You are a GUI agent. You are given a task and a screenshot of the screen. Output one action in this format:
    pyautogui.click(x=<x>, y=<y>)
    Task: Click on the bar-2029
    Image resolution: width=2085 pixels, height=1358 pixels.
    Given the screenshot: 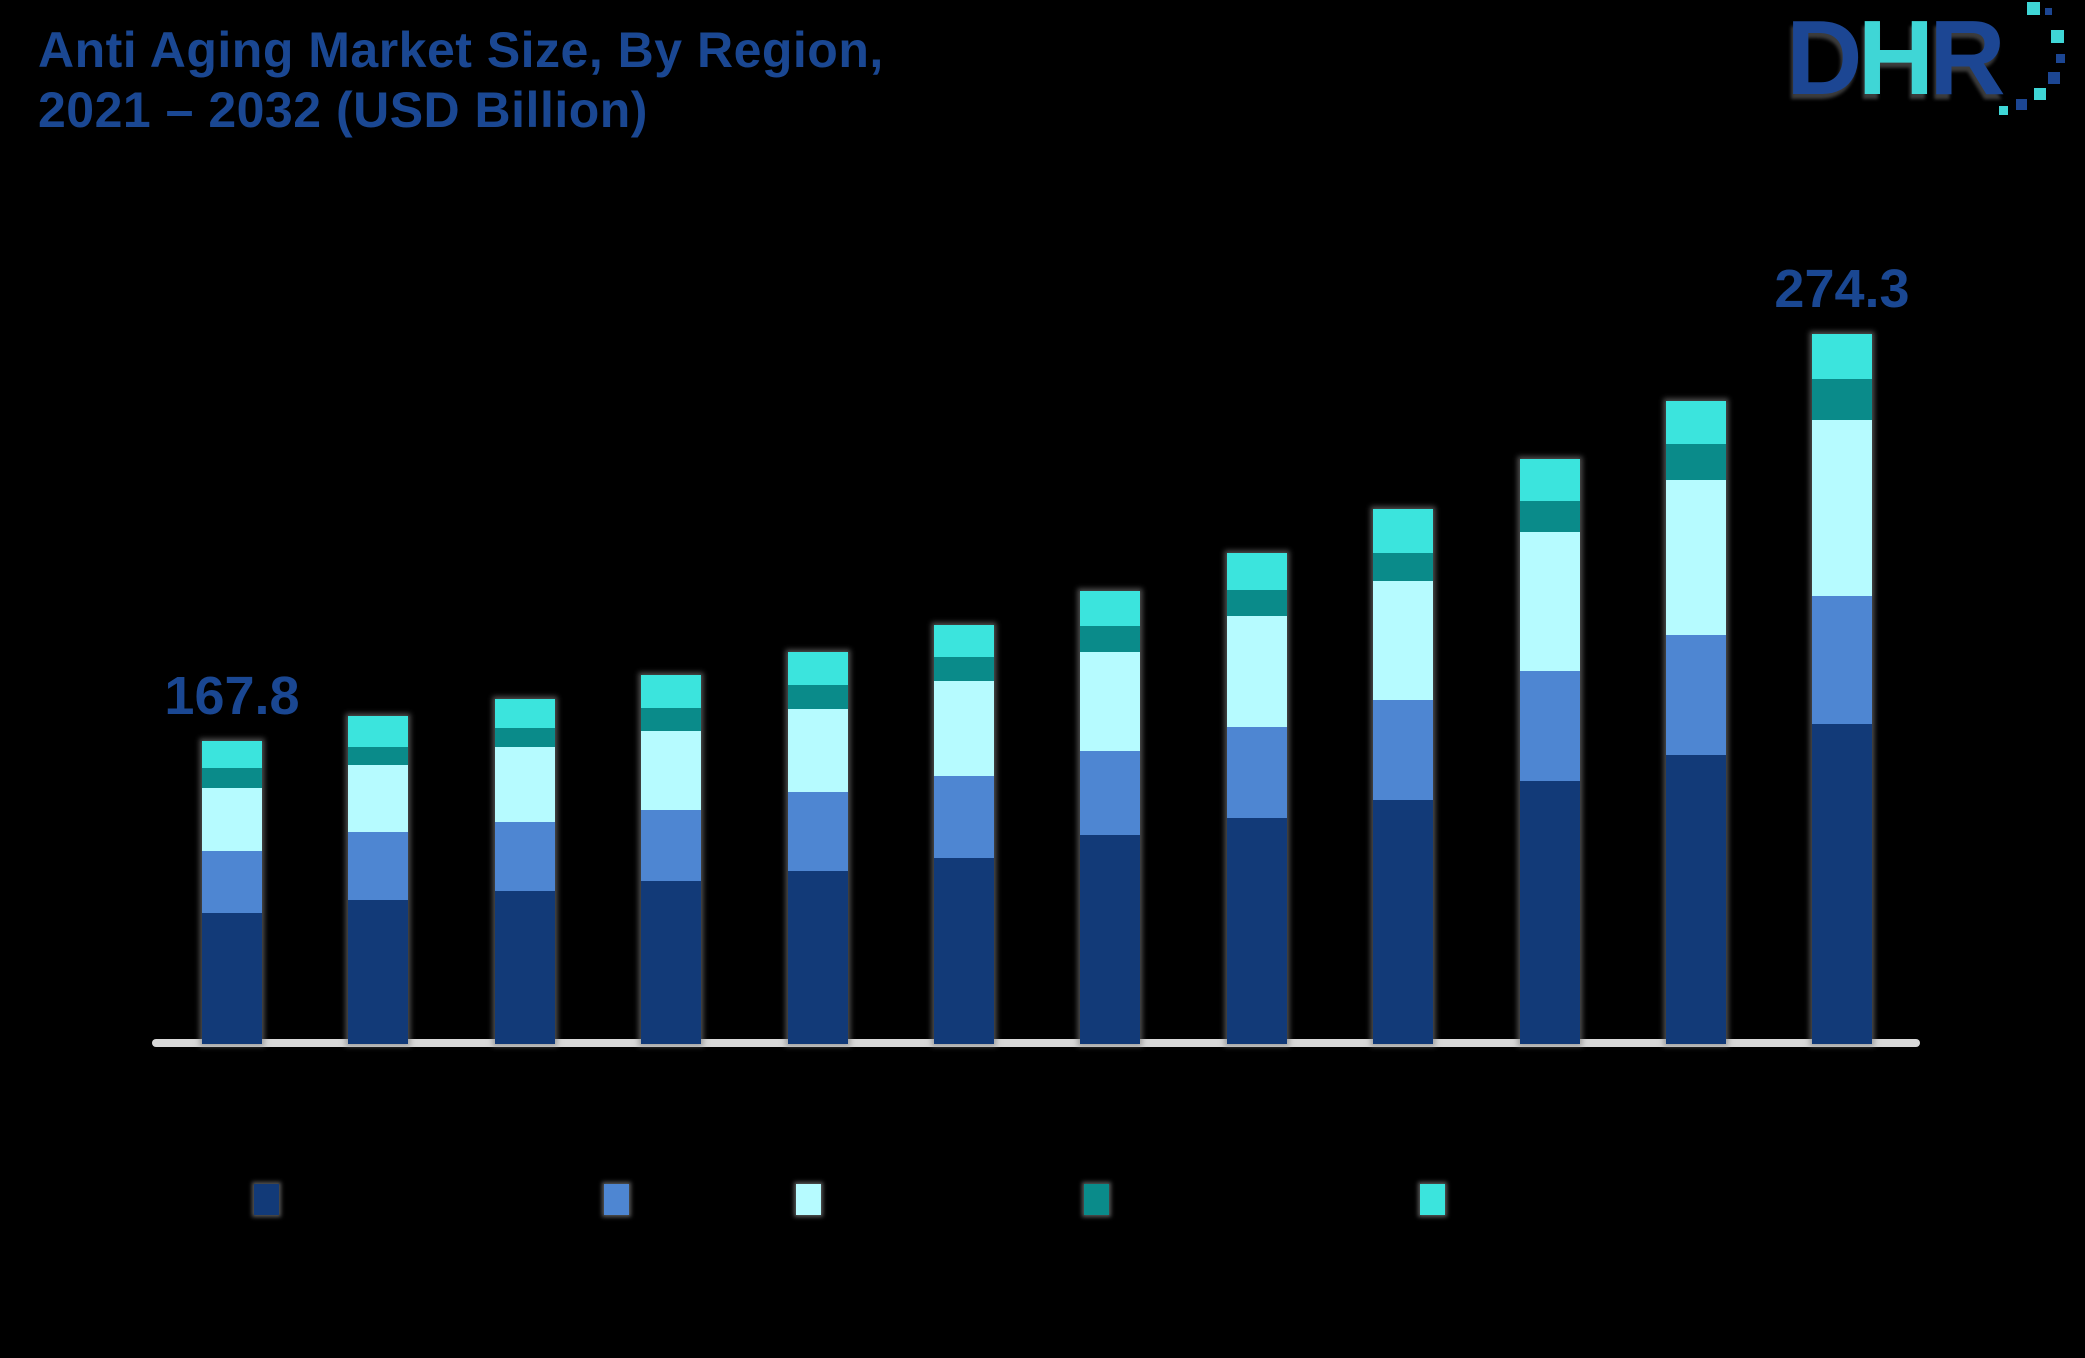 What is the action you would take?
    pyautogui.click(x=1403, y=776)
    